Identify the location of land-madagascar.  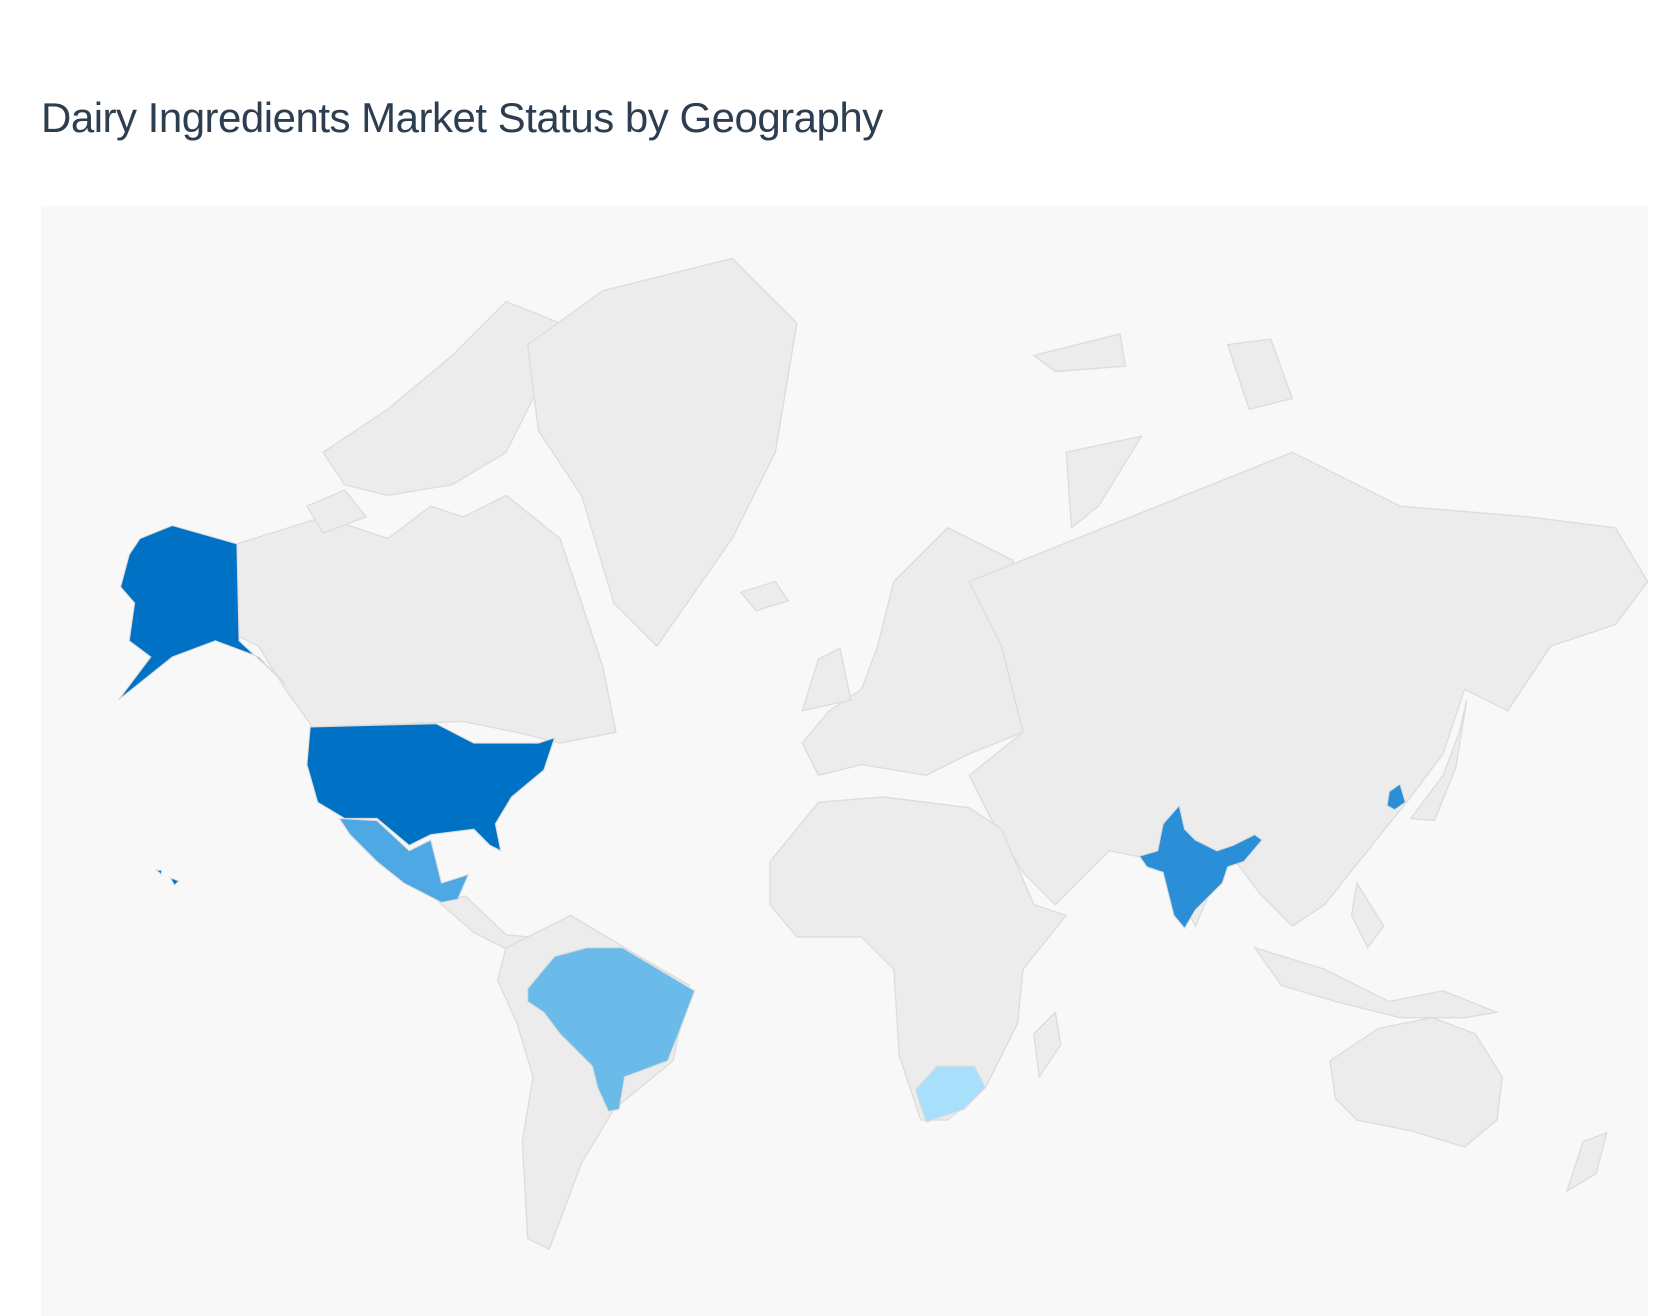
(1047, 1044).